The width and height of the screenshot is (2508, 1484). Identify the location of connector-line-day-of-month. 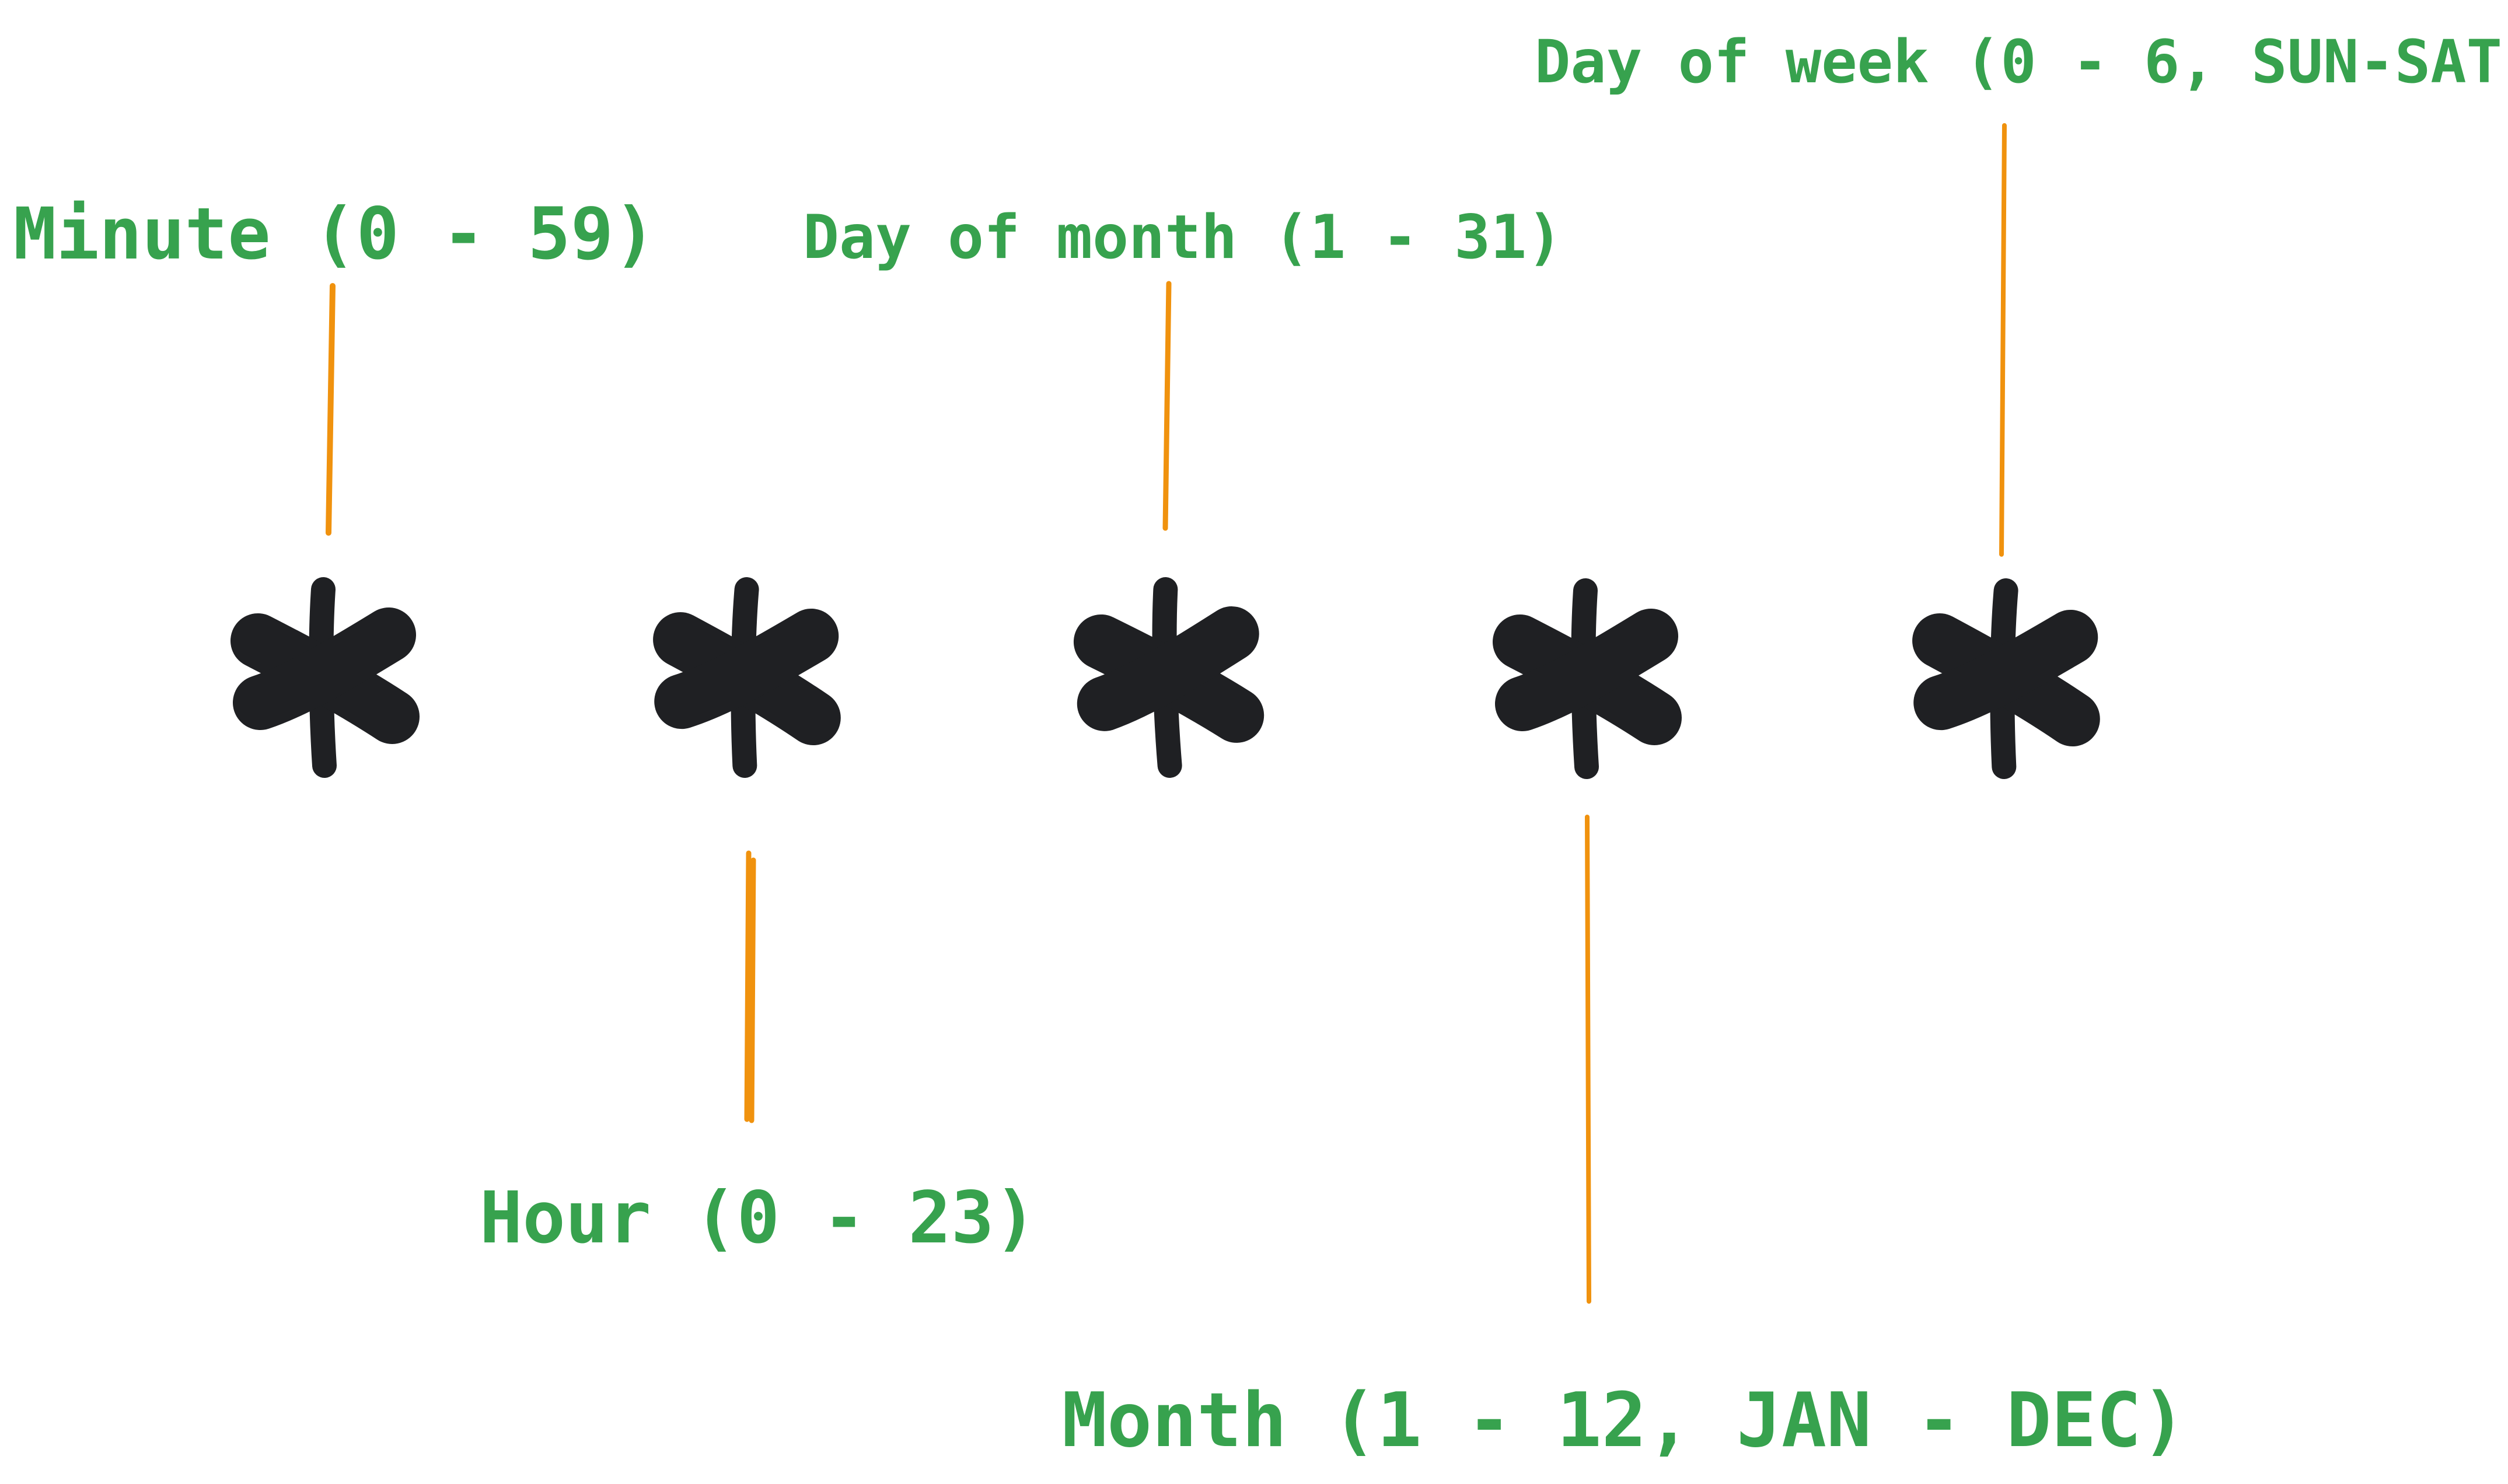
(1167, 406).